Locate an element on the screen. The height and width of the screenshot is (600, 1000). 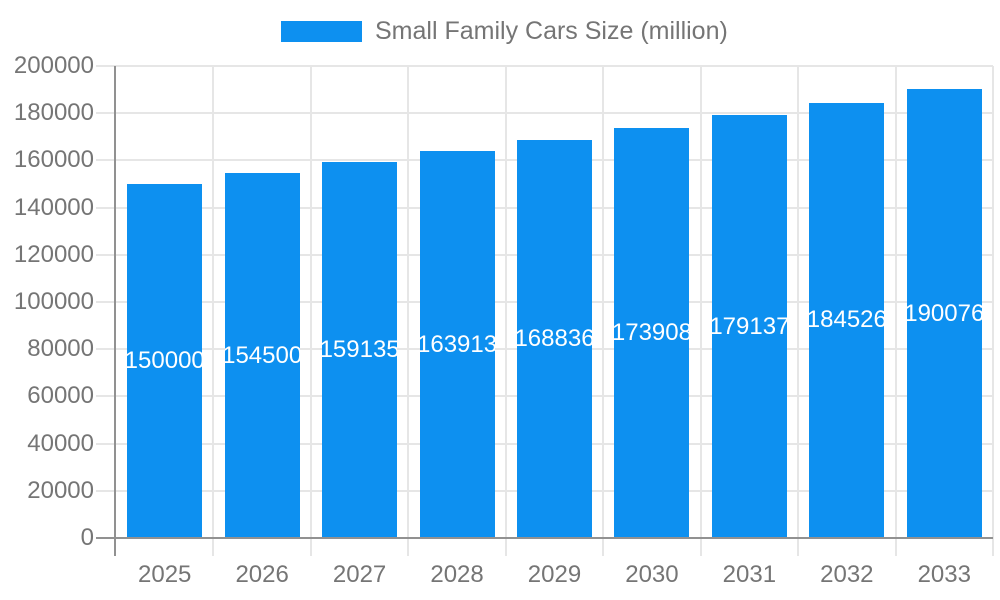
bar-value-label: 179137 is located at coordinates (749, 326).